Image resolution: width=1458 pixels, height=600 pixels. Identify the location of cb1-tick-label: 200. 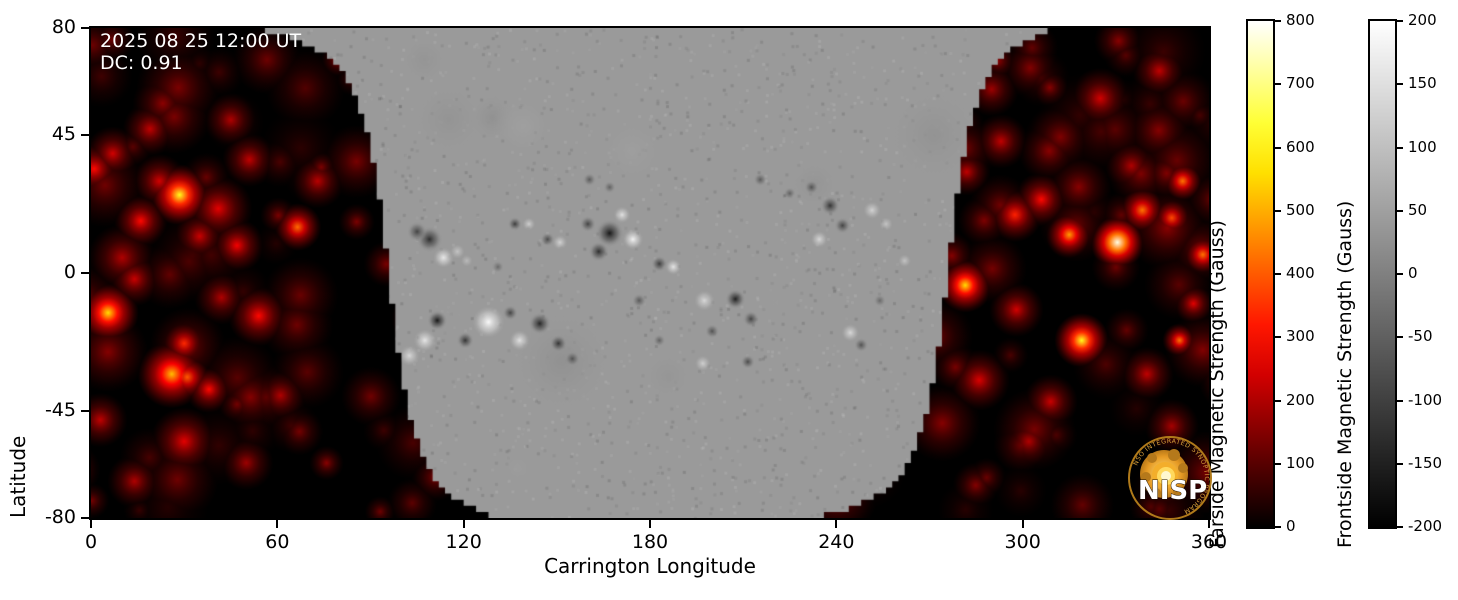
(1300, 399).